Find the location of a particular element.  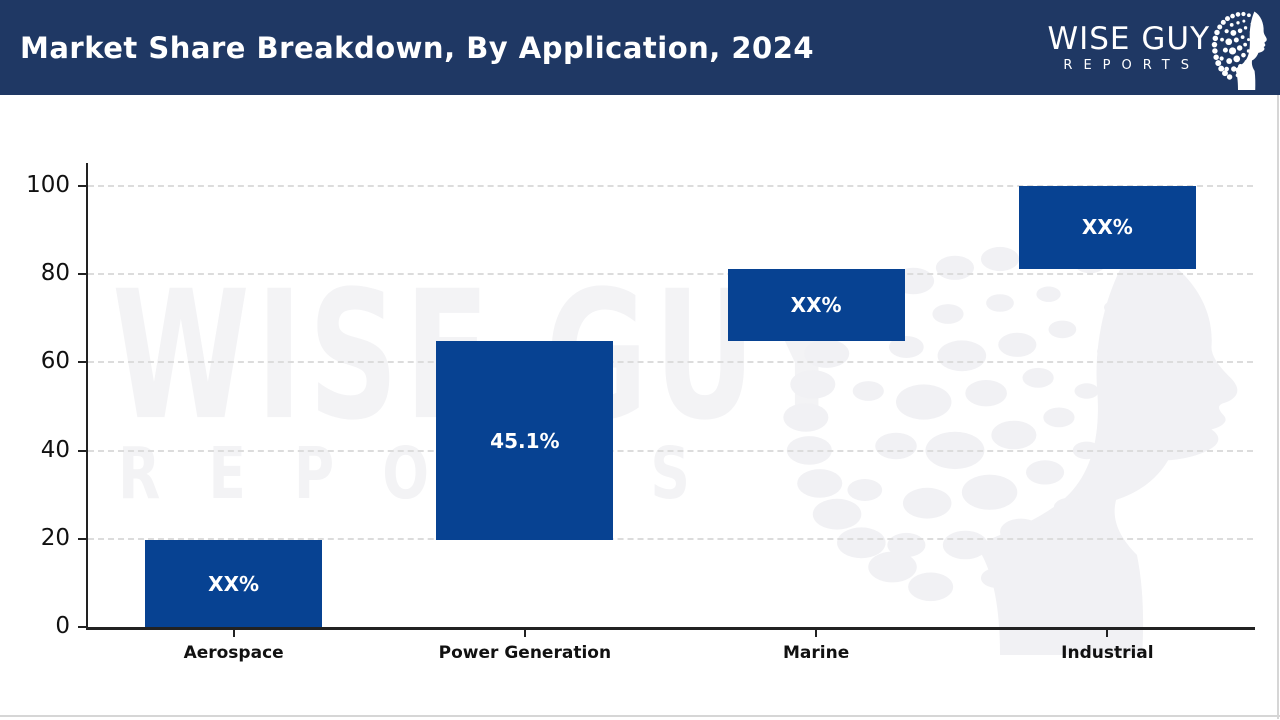

x-tick-label: Power Generation is located at coordinates (525, 653).